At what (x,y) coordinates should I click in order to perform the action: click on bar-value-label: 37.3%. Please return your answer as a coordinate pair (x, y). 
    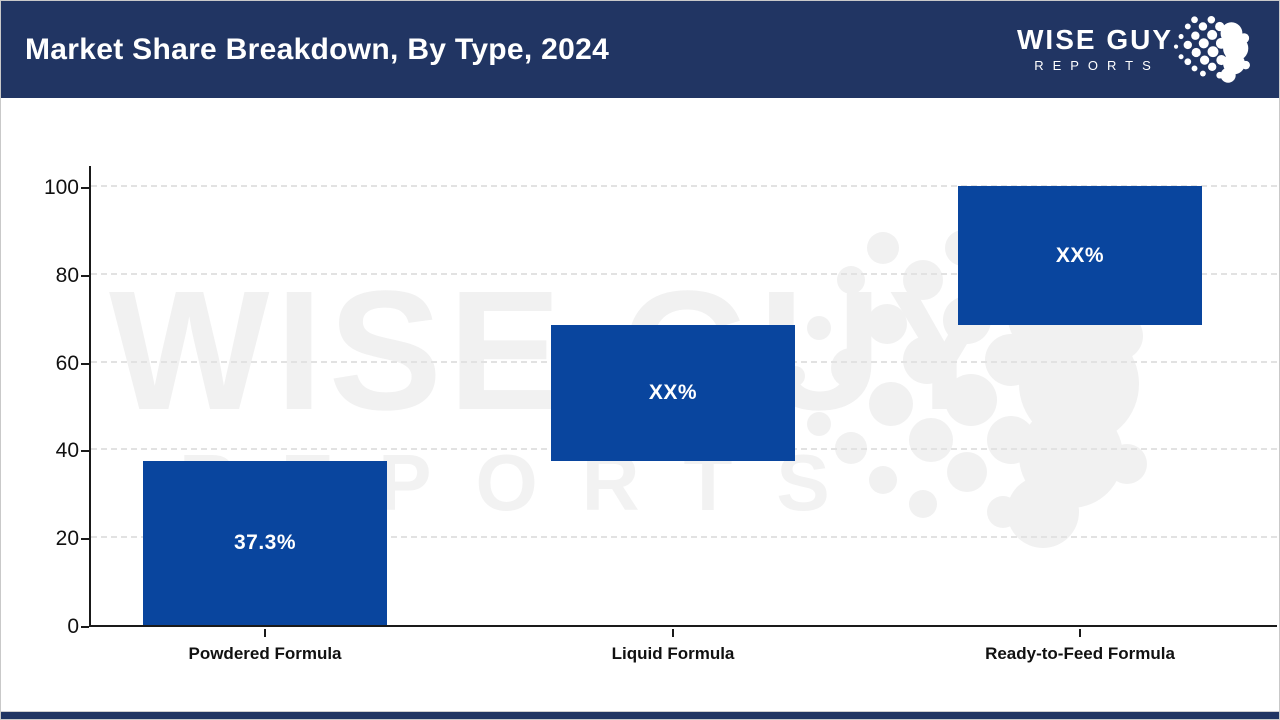
    Looking at the image, I should click on (265, 543).